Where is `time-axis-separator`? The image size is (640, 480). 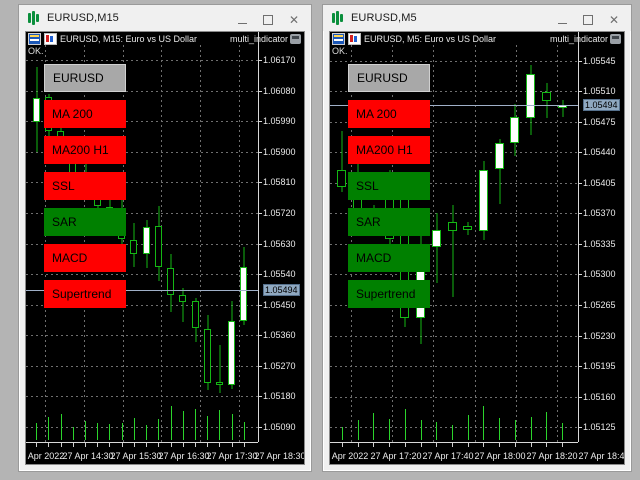
time-axis-separator is located at coordinates (142, 442).